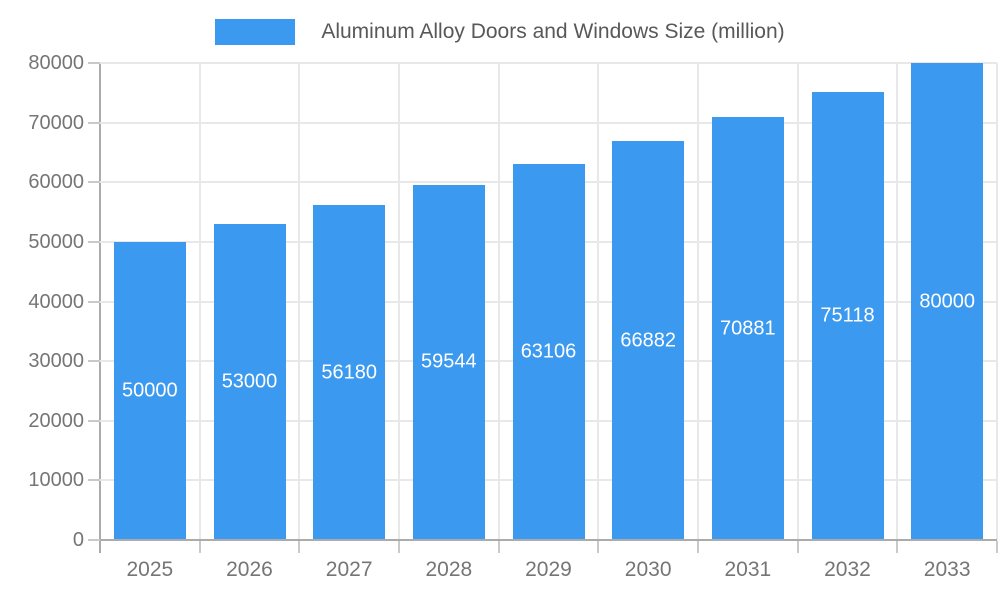  Describe the element at coordinates (548, 540) in the screenshot. I see `x-axis-line` at that location.